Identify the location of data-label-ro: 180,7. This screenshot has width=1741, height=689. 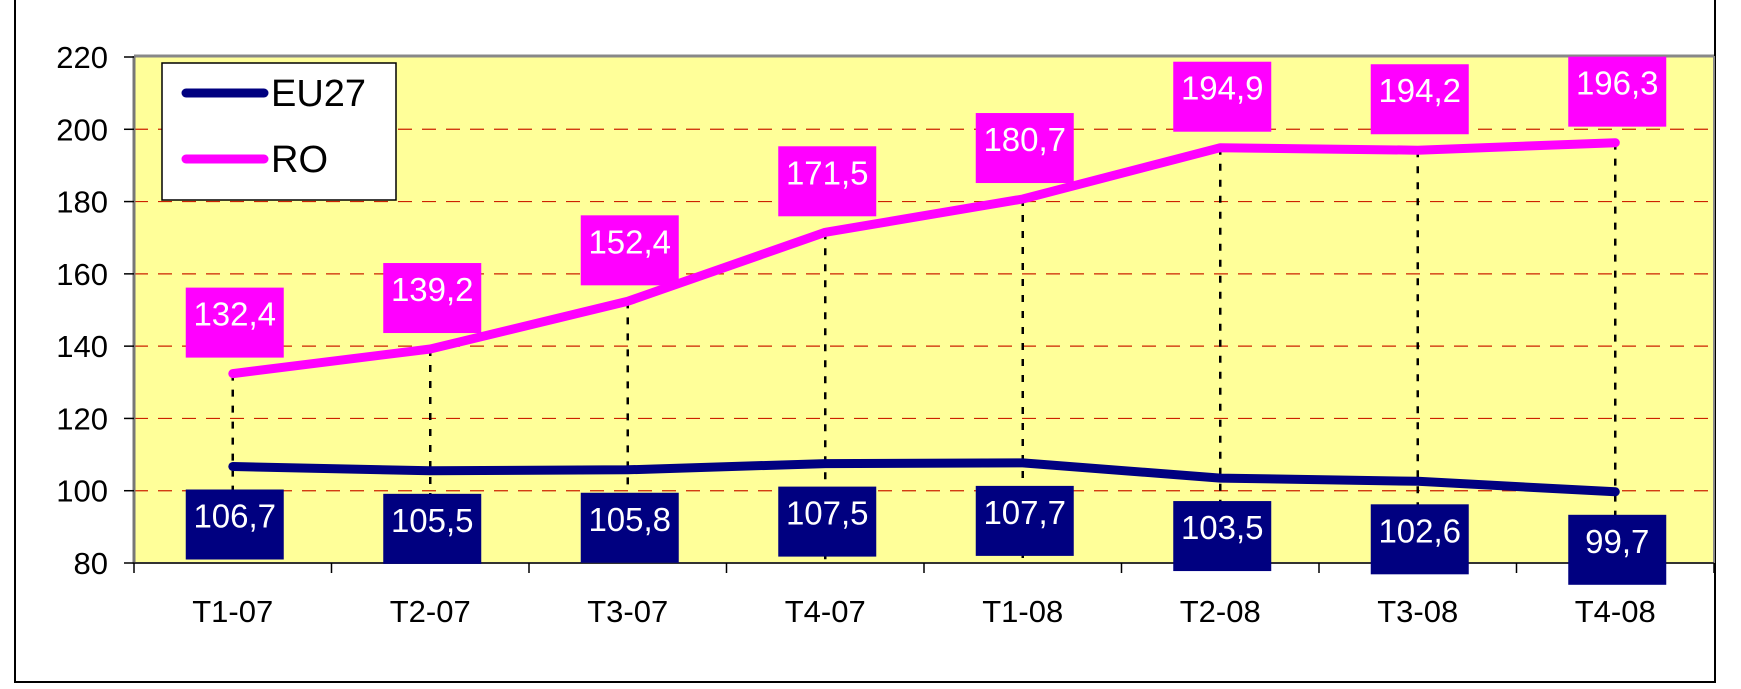
(1024, 148).